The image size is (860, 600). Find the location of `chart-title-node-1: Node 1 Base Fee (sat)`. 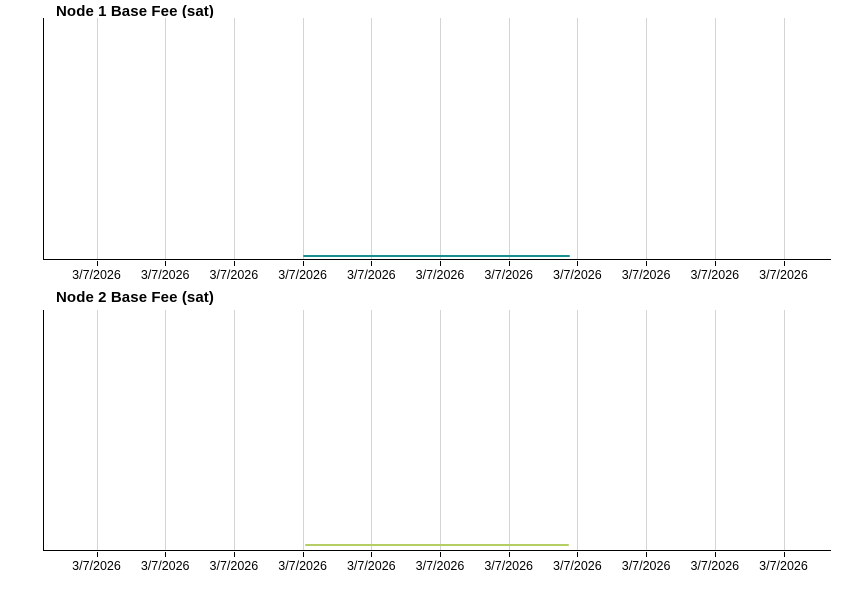

chart-title-node-1: Node 1 Base Fee (sat) is located at coordinates (135, 11).